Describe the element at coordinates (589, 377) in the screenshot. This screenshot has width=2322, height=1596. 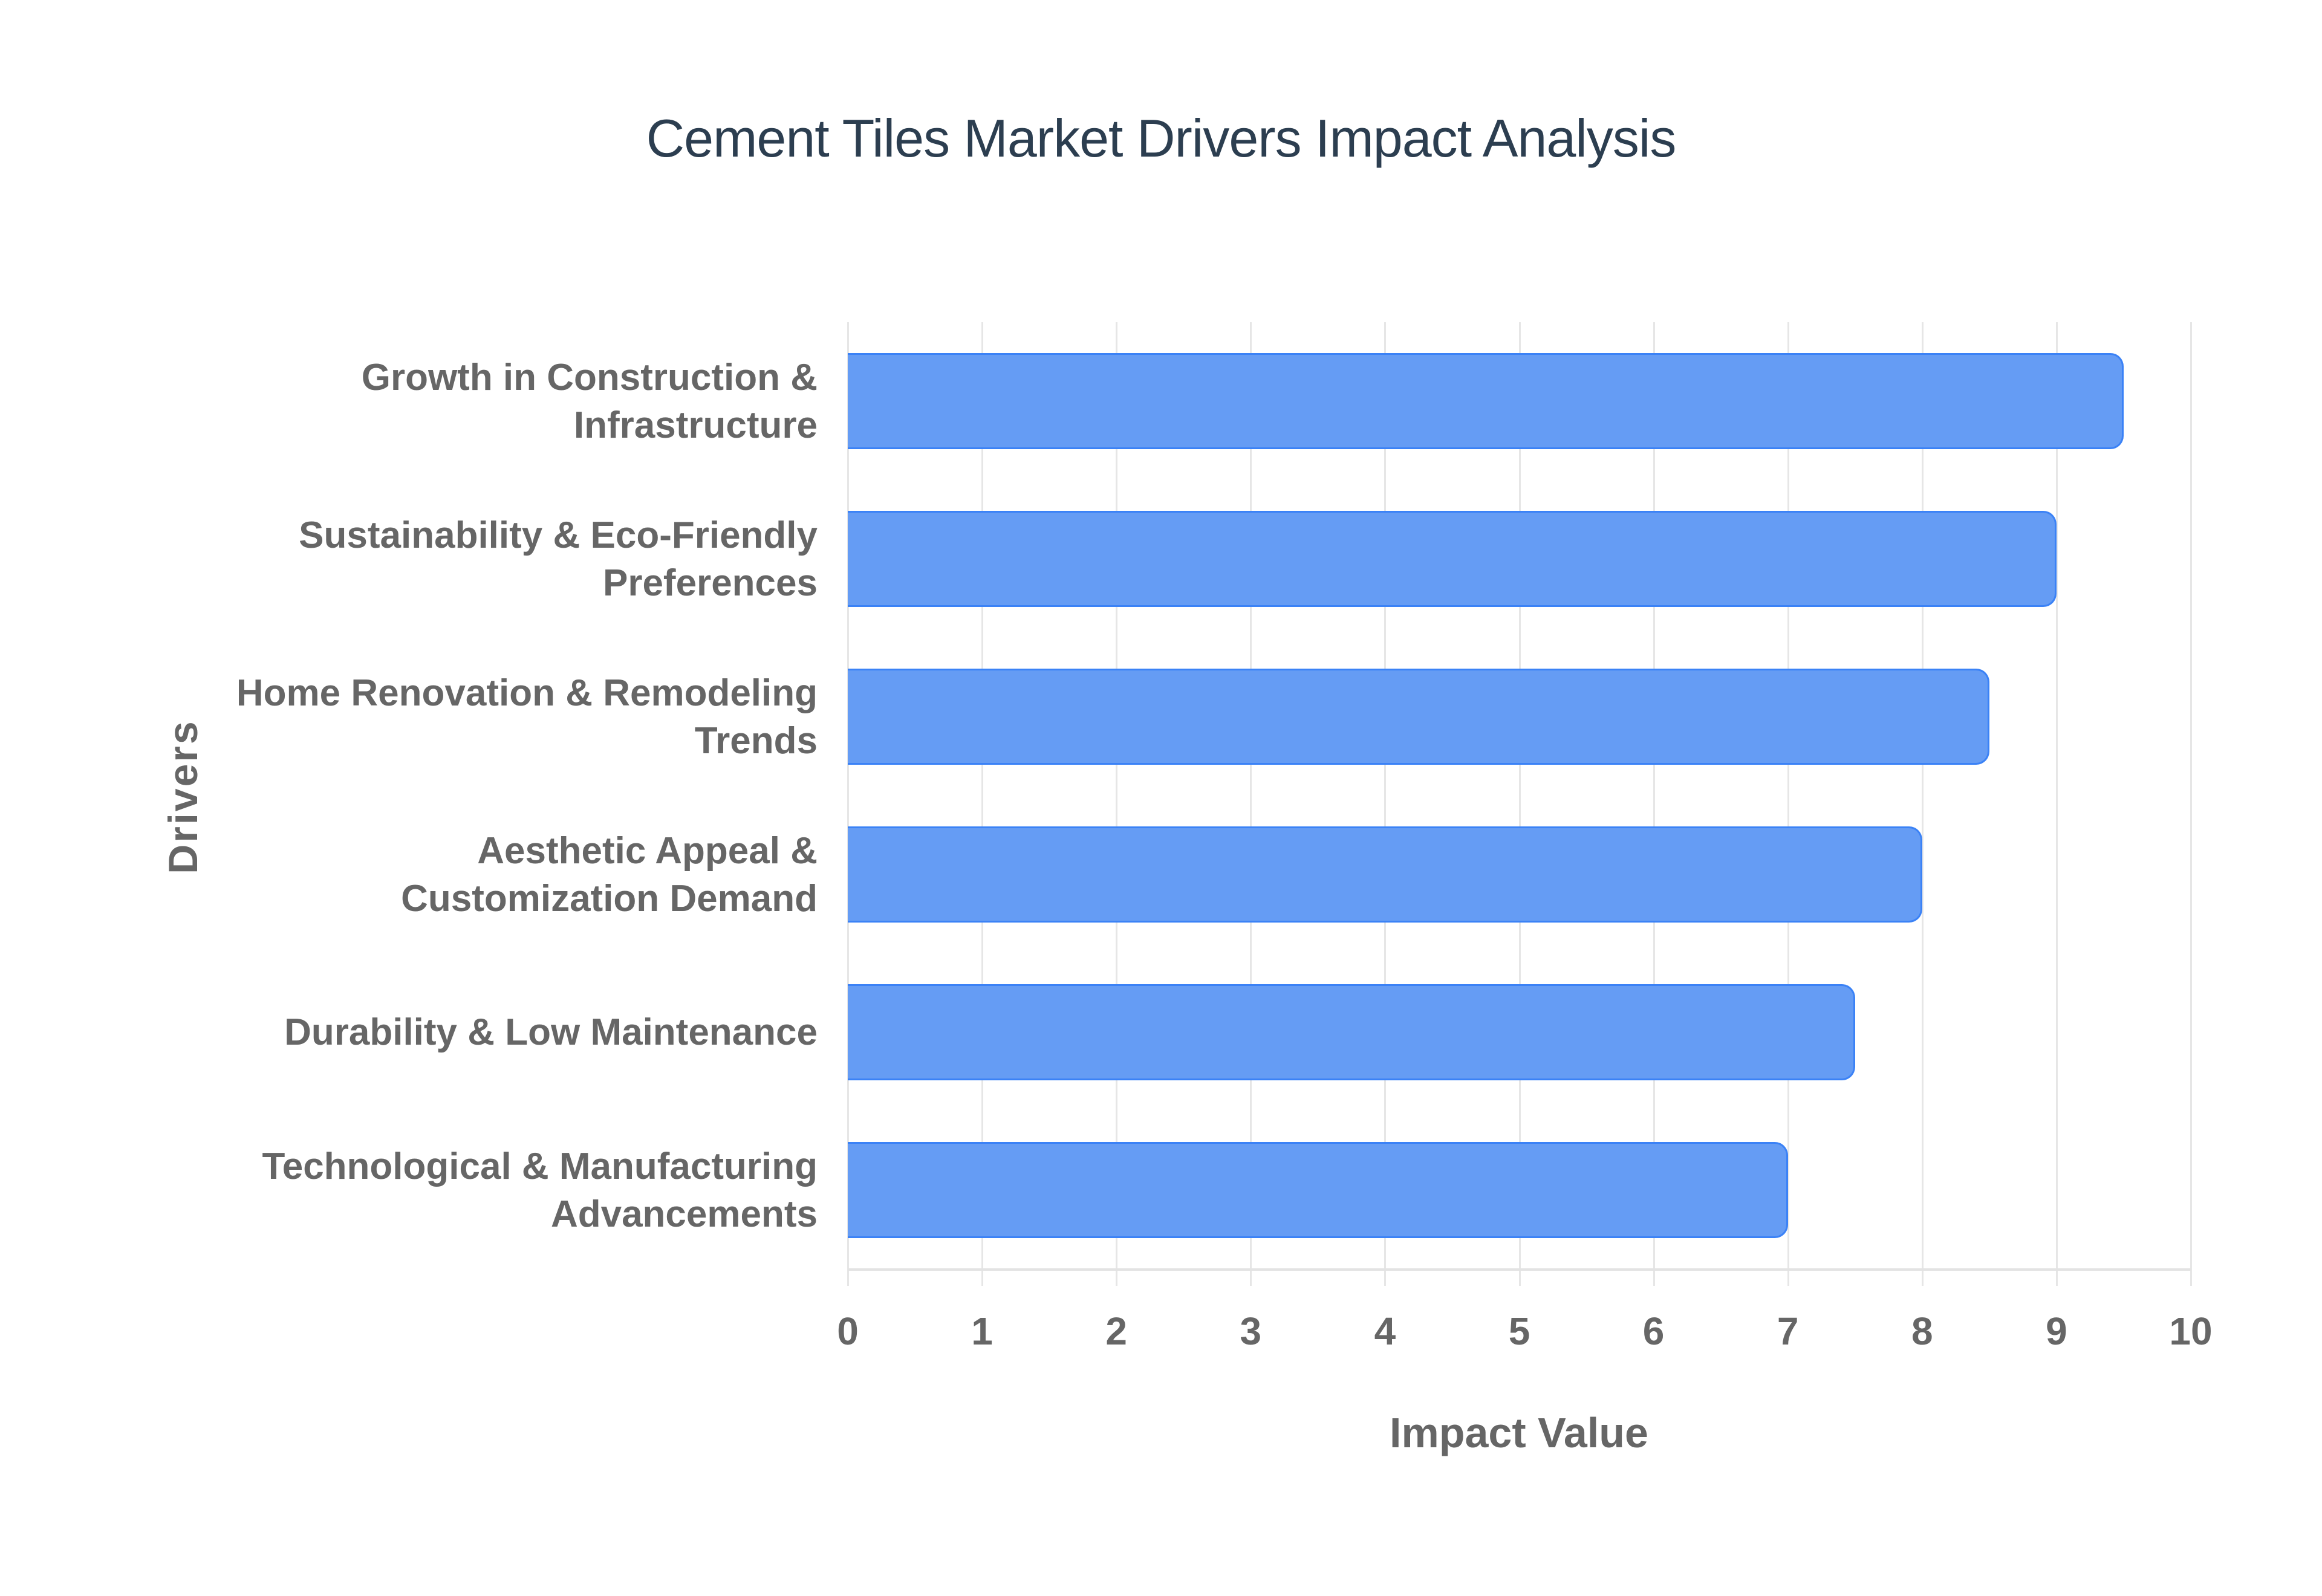
I see `y-category-label-line: Growth in Construction &` at that location.